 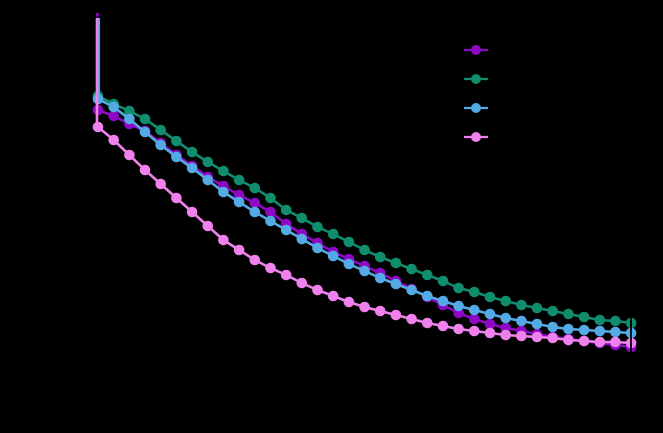 I want to click on legend, so click(x=476, y=93).